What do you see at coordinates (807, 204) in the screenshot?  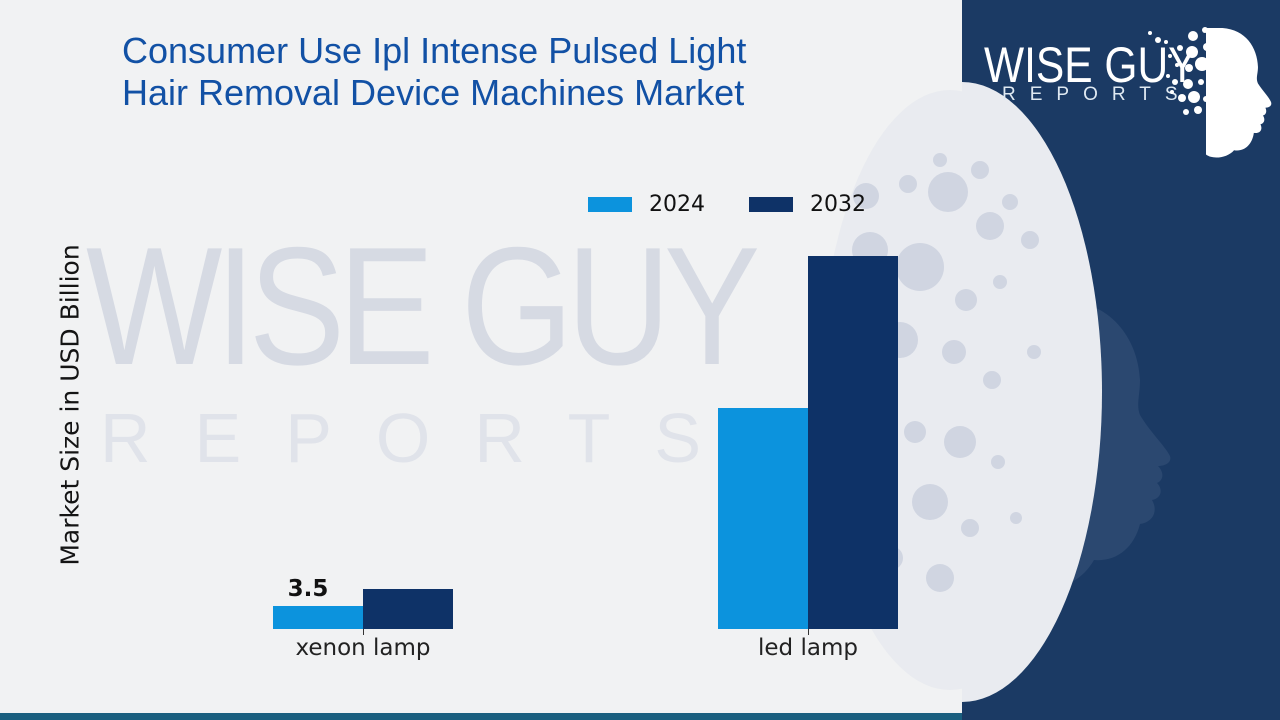 I see `legend-item-2032: 2032` at bounding box center [807, 204].